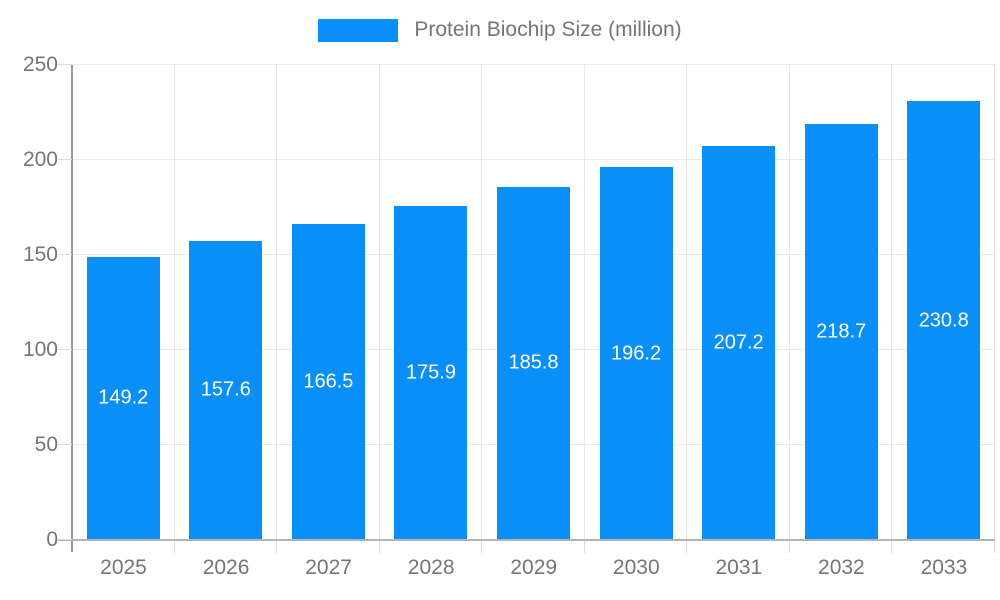 This screenshot has height=600, width=1000. Describe the element at coordinates (40, 64) in the screenshot. I see `y-axis-label: 250` at that location.